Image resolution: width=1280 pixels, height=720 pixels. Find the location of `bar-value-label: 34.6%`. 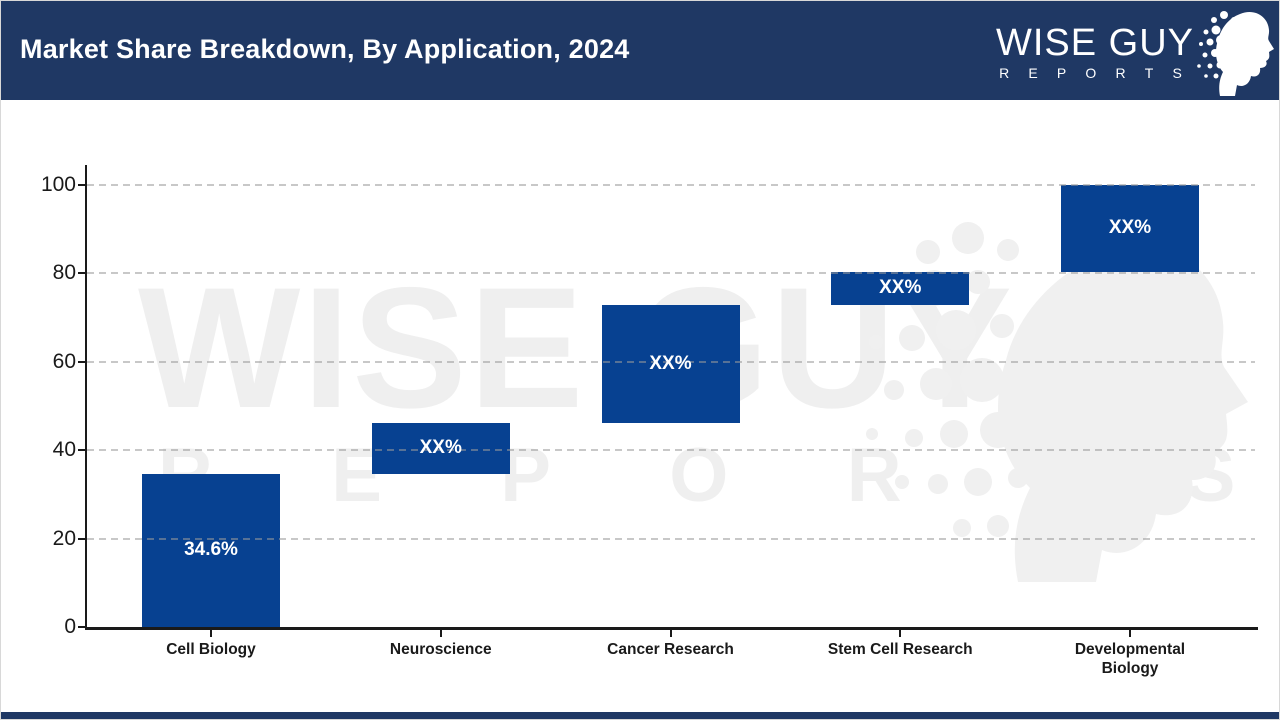

bar-value-label: 34.6% is located at coordinates (211, 550).